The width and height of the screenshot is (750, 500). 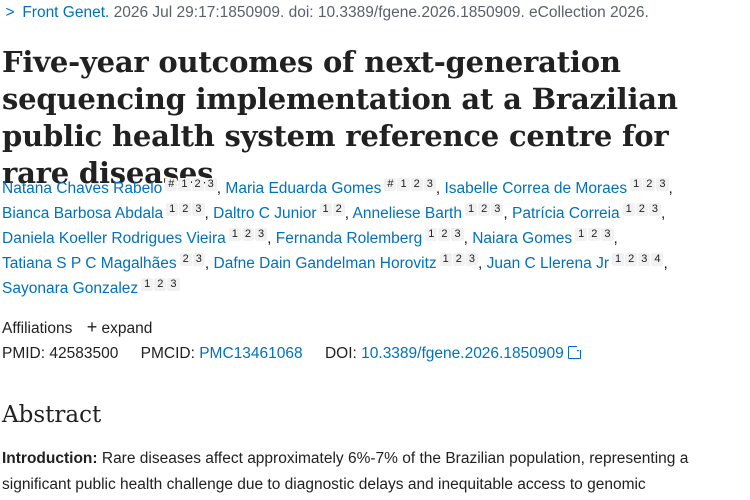 What do you see at coordinates (547, 263) in the screenshot?
I see `author-link: Juan C Llerena Jr` at bounding box center [547, 263].